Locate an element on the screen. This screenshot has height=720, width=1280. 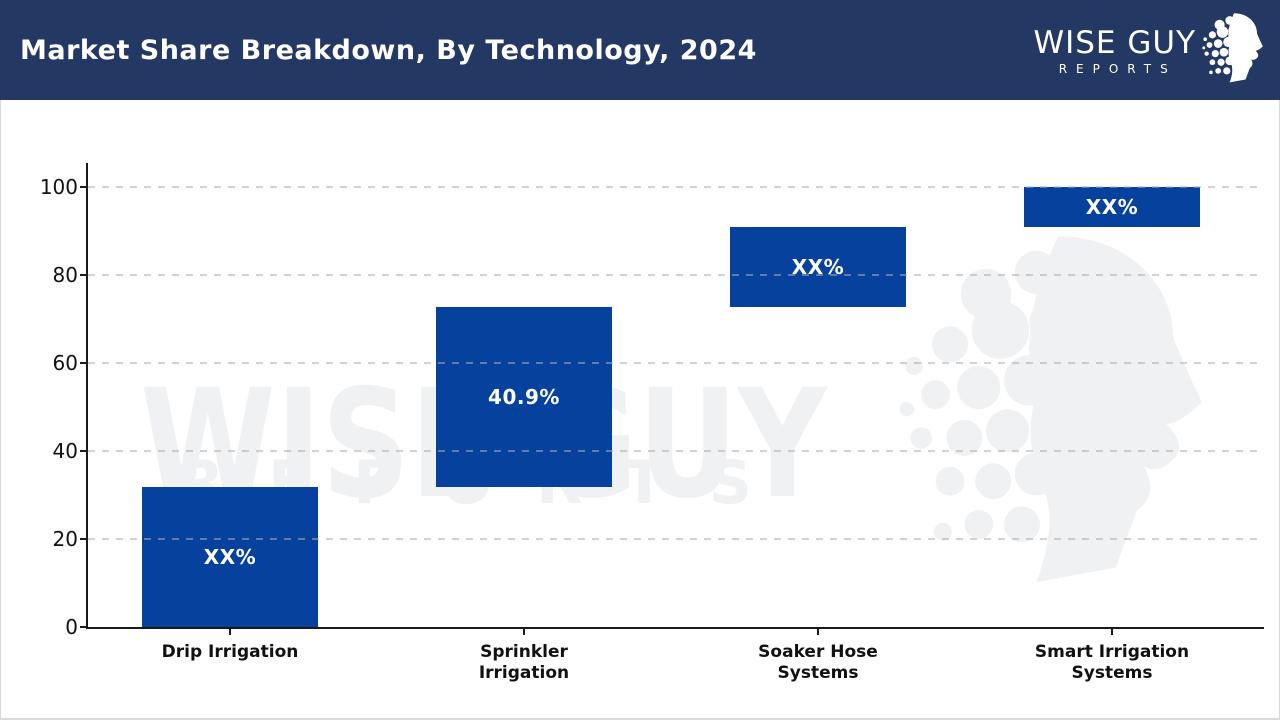
brand-name: WISE GUY is located at coordinates (1114, 42).